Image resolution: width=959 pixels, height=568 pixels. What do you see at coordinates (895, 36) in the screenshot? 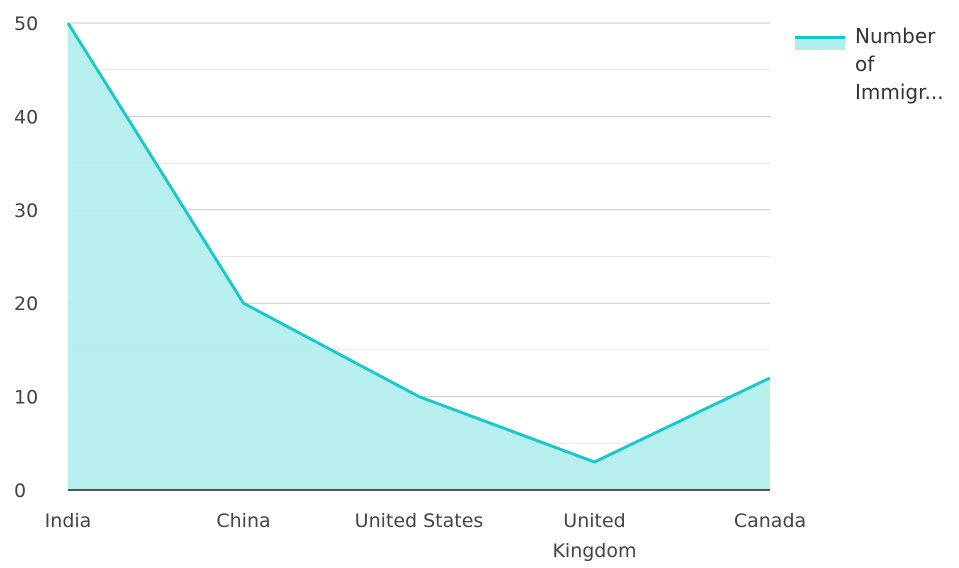
I see `legend-label-line-1: Number` at bounding box center [895, 36].